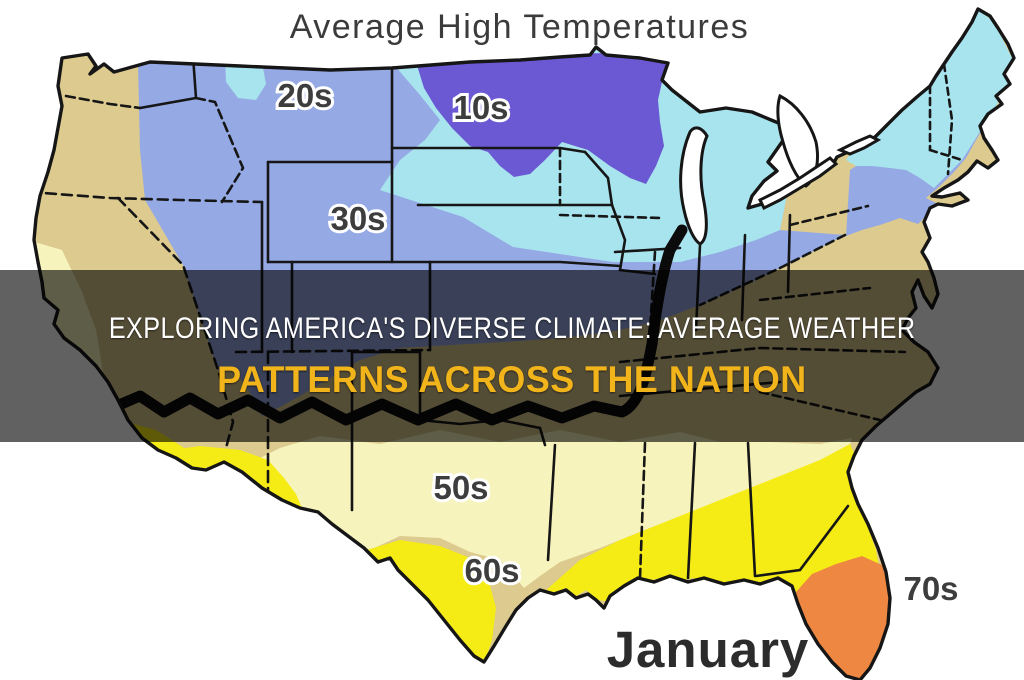  Describe the element at coordinates (694, 186) in the screenshot. I see `lake-michigan` at that location.